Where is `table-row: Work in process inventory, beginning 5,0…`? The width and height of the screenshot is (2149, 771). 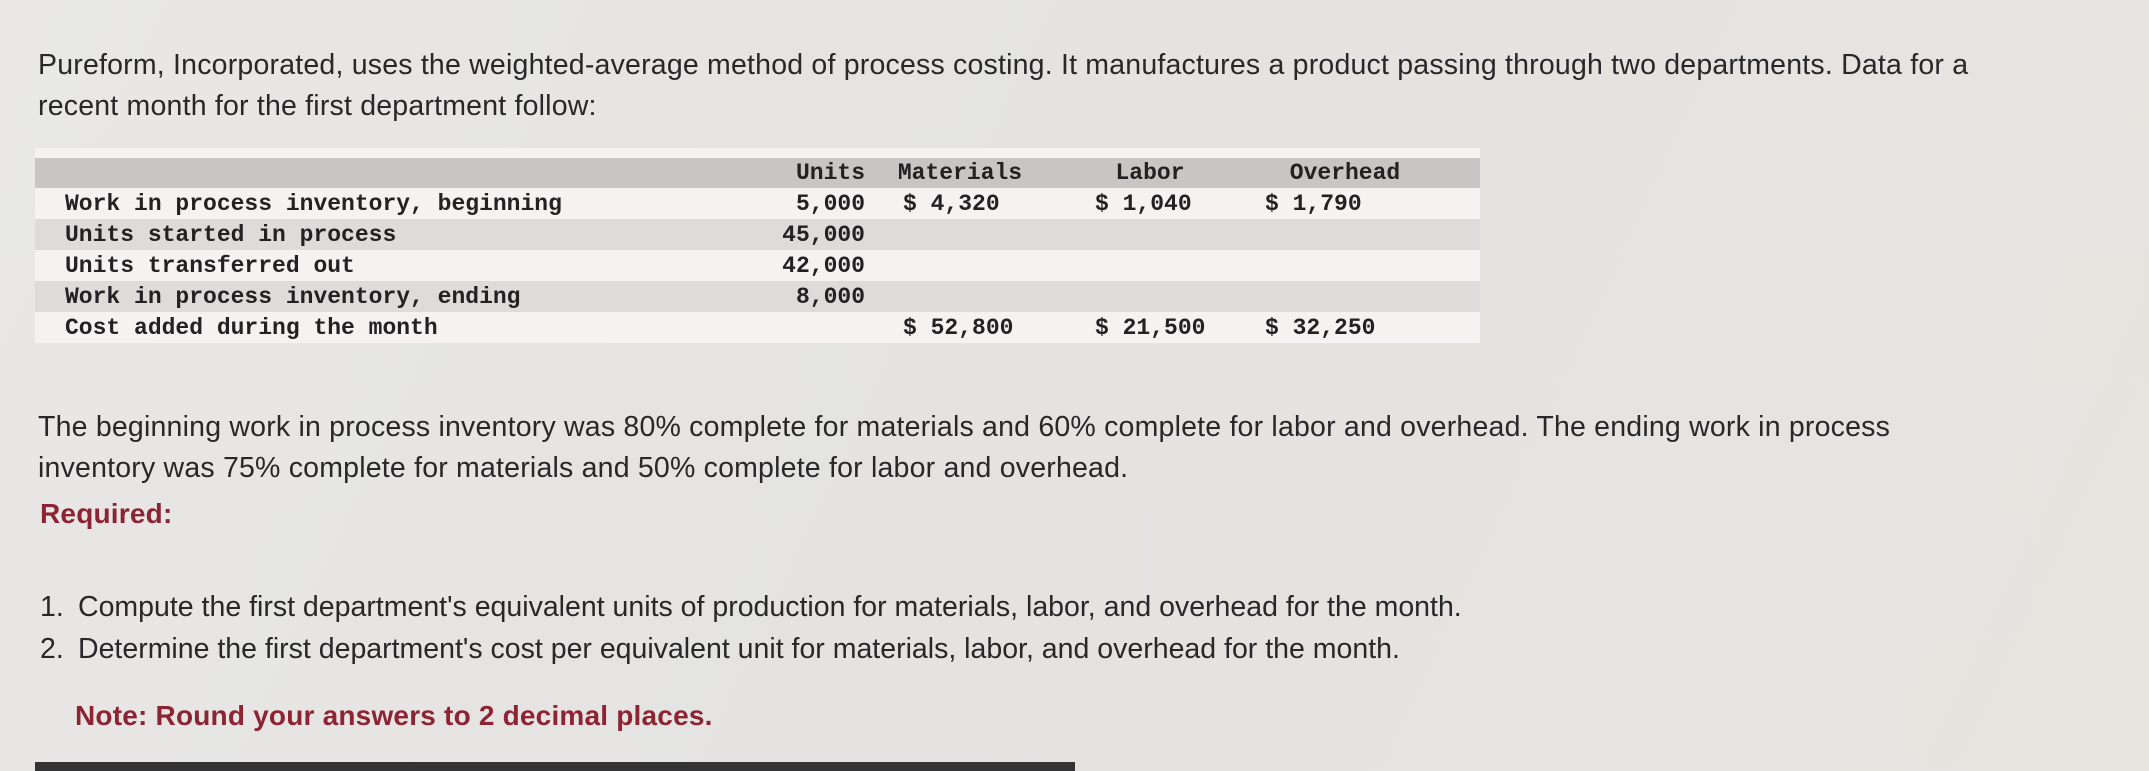 table-row: Work in process inventory, beginning 5,0… is located at coordinates (757, 203).